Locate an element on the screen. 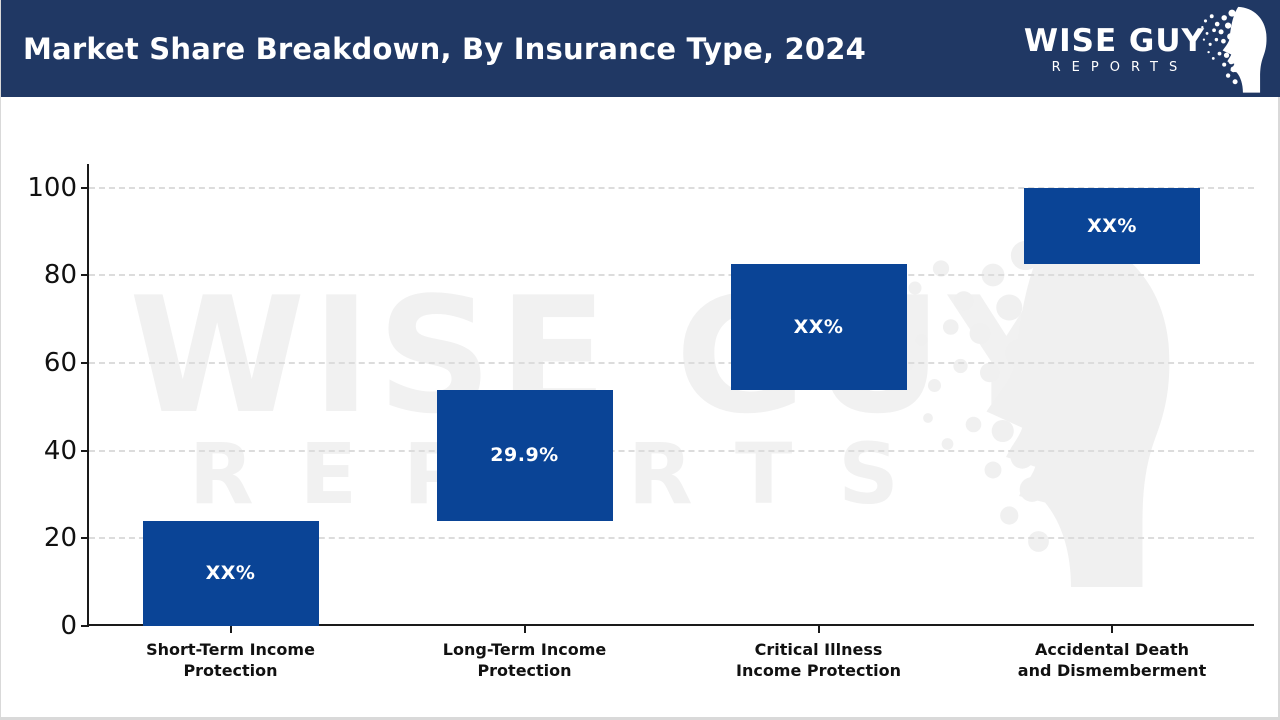  logo-wordmark: WISE GUY is located at coordinates (1114, 40).